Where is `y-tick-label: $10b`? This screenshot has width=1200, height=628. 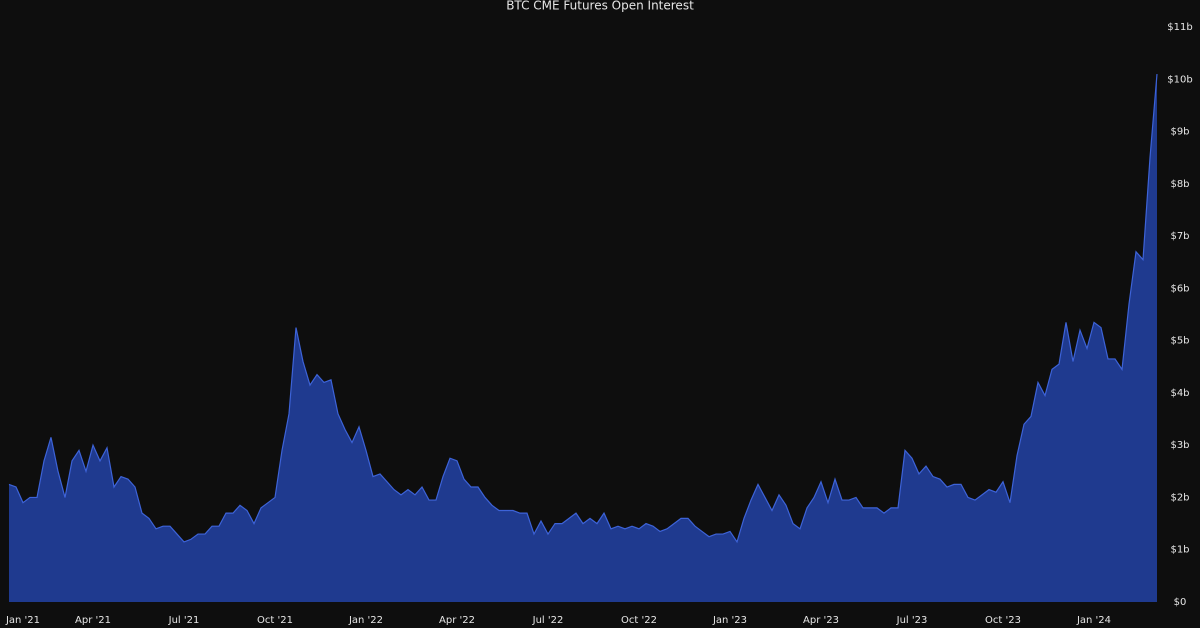
y-tick-label: $10b is located at coordinates (1179, 79).